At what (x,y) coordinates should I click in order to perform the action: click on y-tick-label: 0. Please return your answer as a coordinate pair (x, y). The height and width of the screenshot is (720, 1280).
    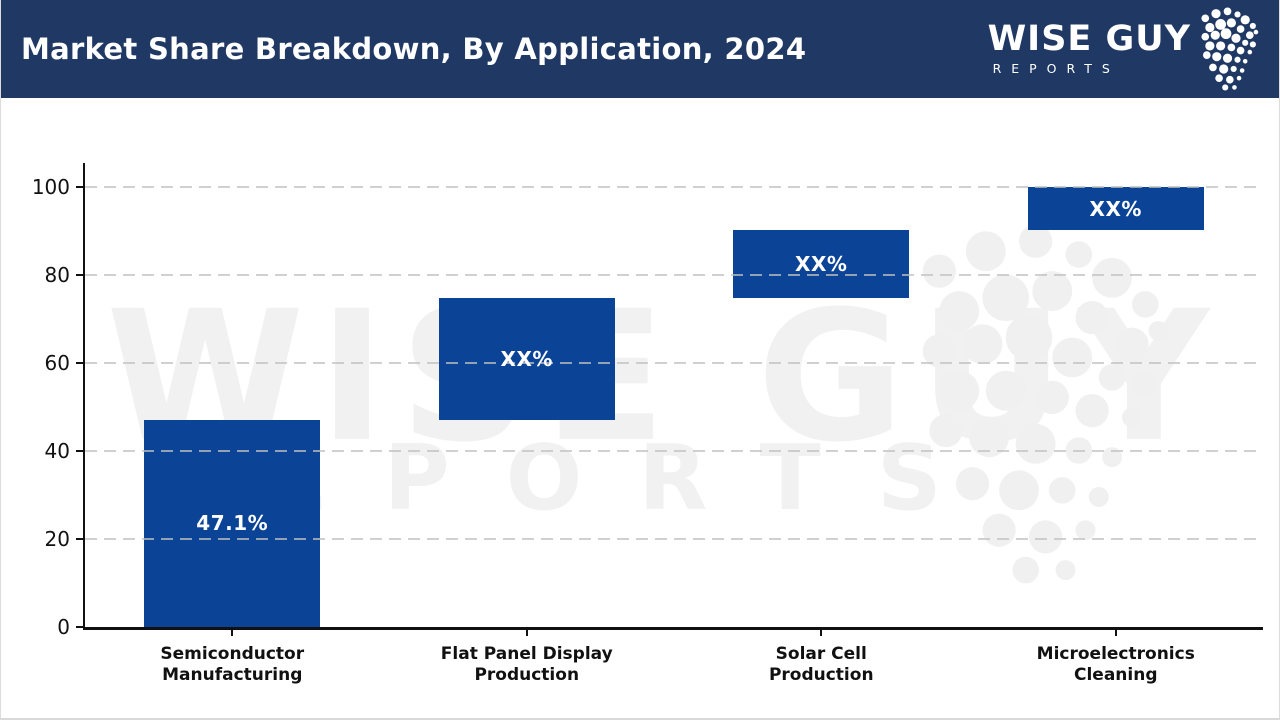
    Looking at the image, I should click on (63, 627).